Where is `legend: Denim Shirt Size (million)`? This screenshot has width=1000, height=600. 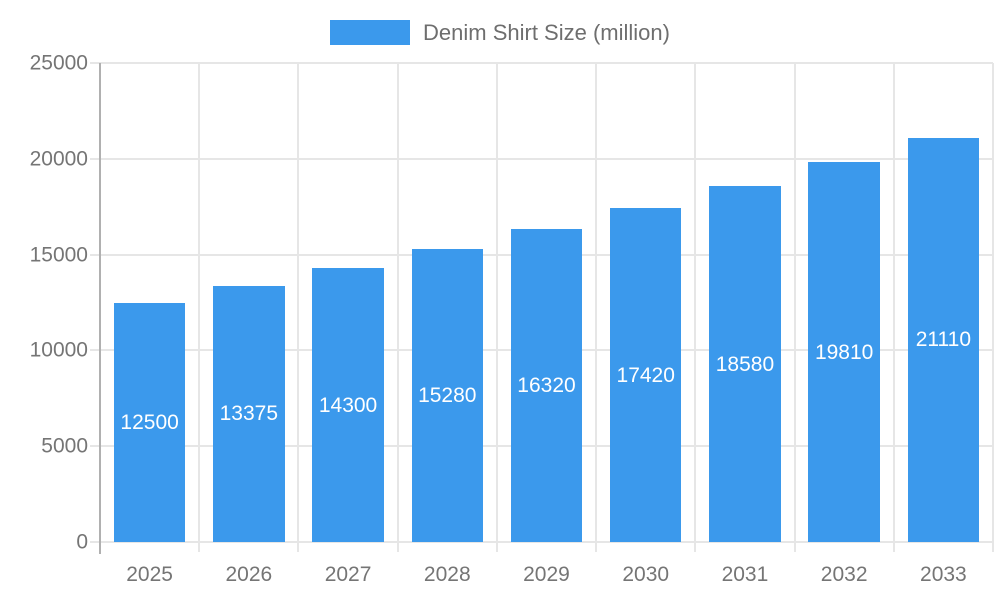
legend: Denim Shirt Size (million) is located at coordinates (500, 32).